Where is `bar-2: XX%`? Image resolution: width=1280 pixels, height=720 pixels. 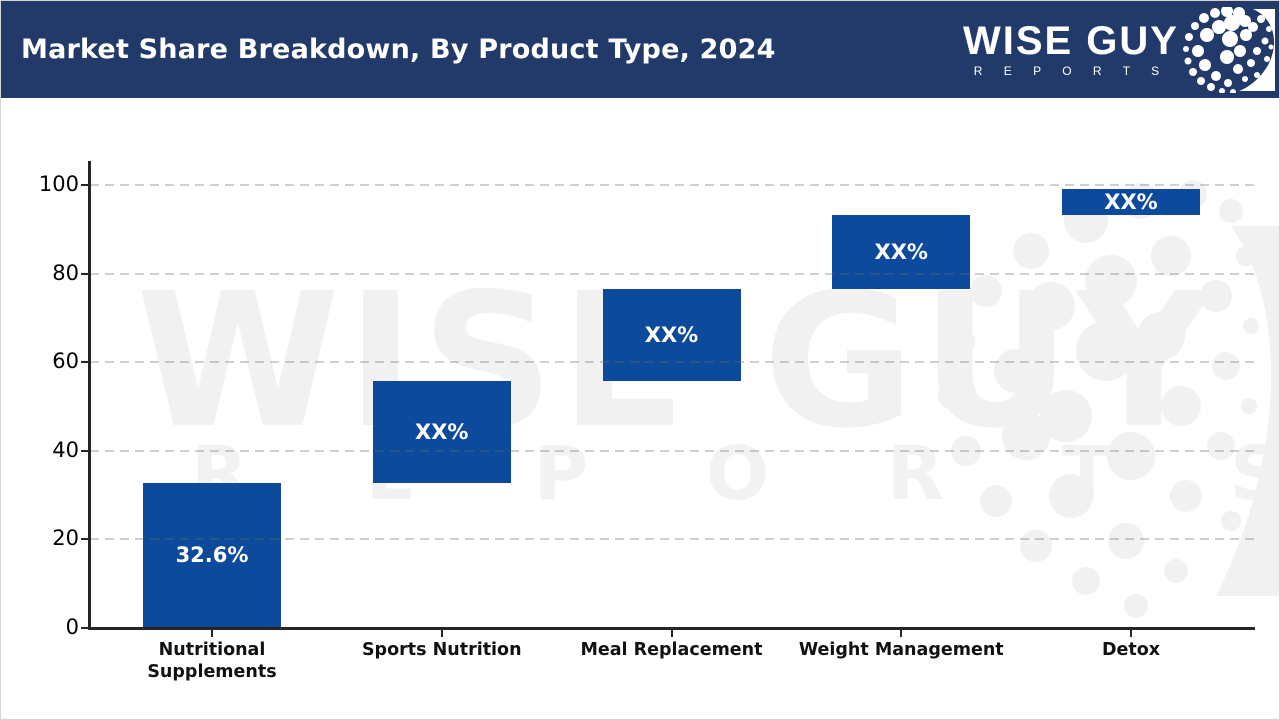 bar-2: XX% is located at coordinates (671, 334).